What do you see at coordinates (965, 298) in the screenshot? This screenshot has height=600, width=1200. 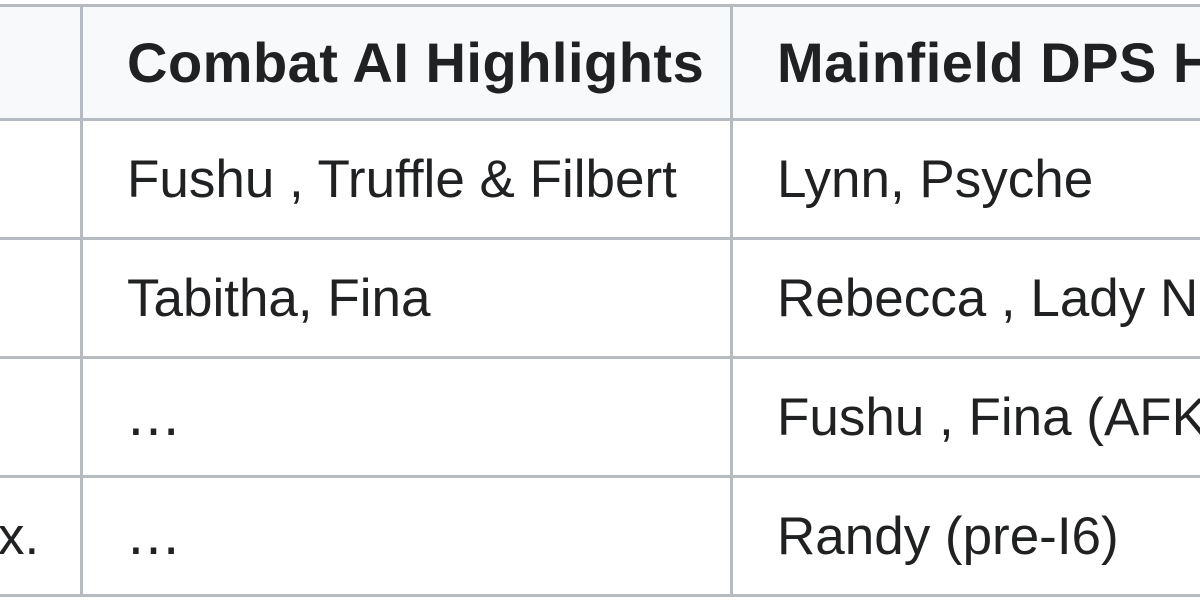 I see `cell-mainfield-dps: Rebecca , Lady N` at bounding box center [965, 298].